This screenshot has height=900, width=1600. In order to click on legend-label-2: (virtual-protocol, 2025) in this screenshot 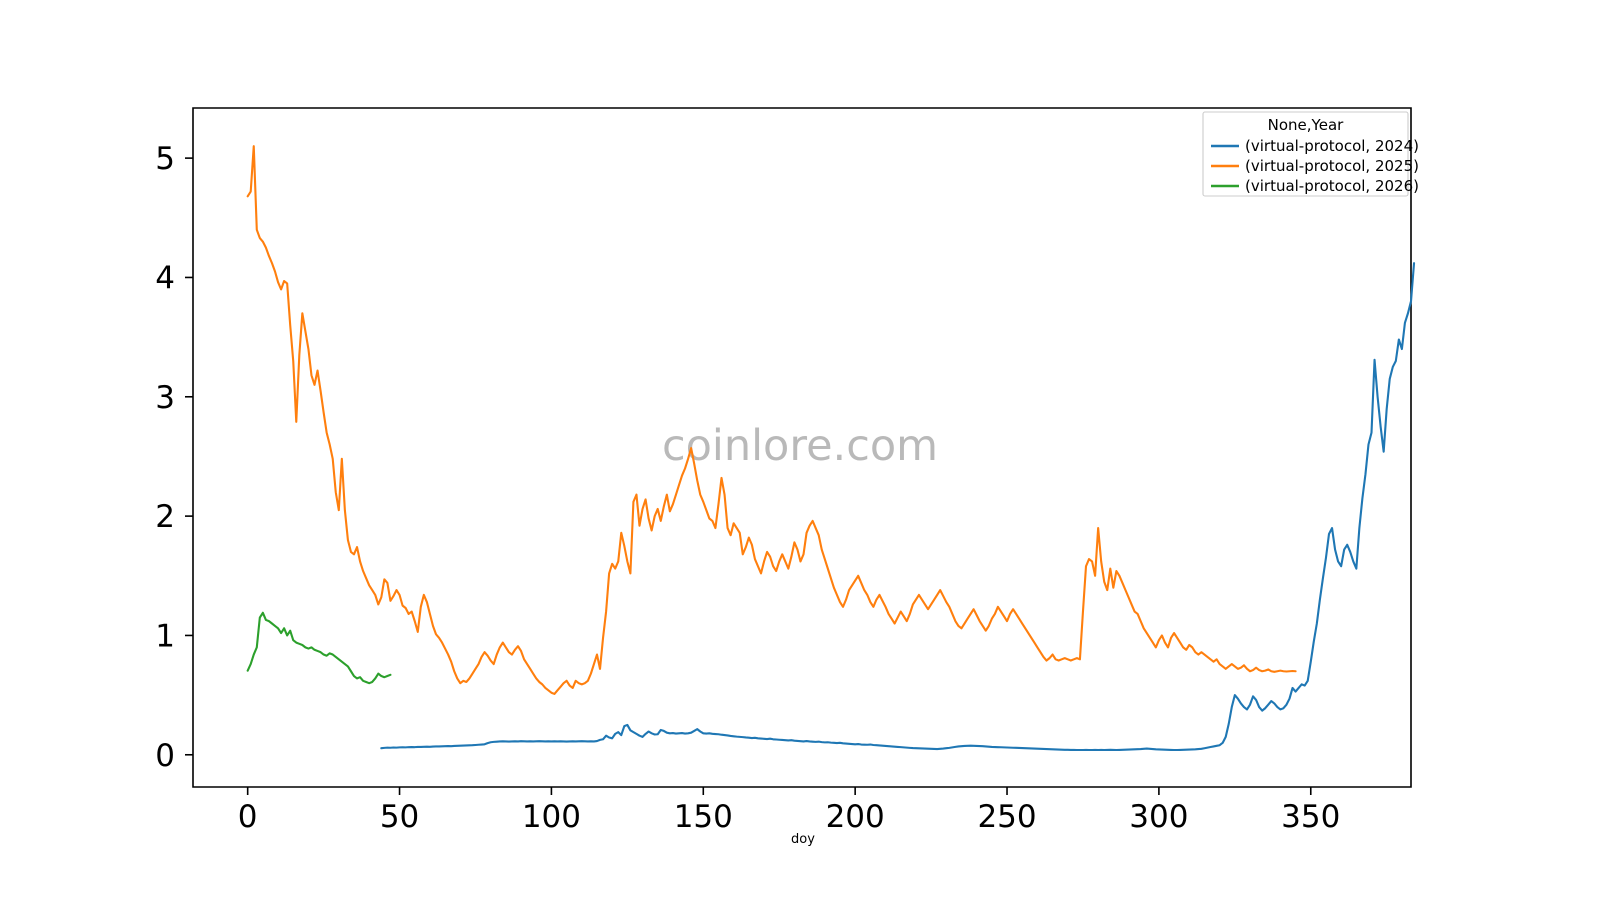, I will do `click(1332, 166)`.